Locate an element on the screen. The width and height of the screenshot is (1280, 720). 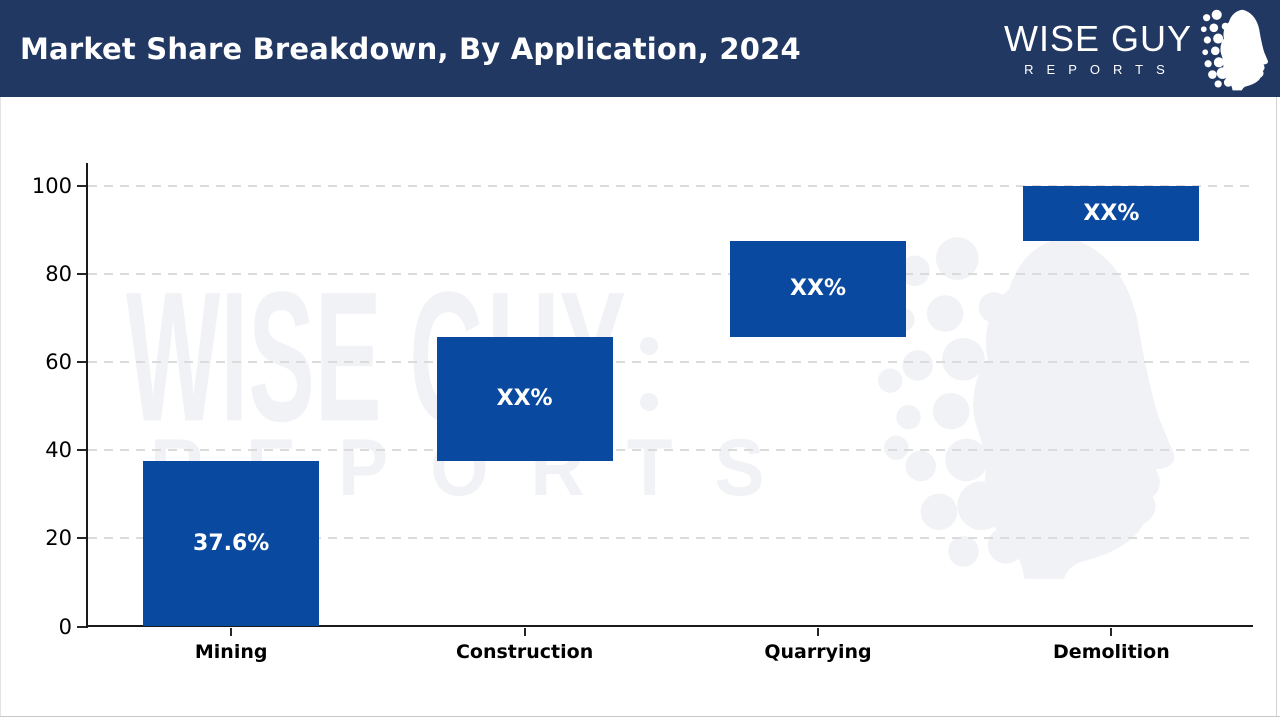
brand-text: WISE GUY REPORTS is located at coordinates (1097, 47).